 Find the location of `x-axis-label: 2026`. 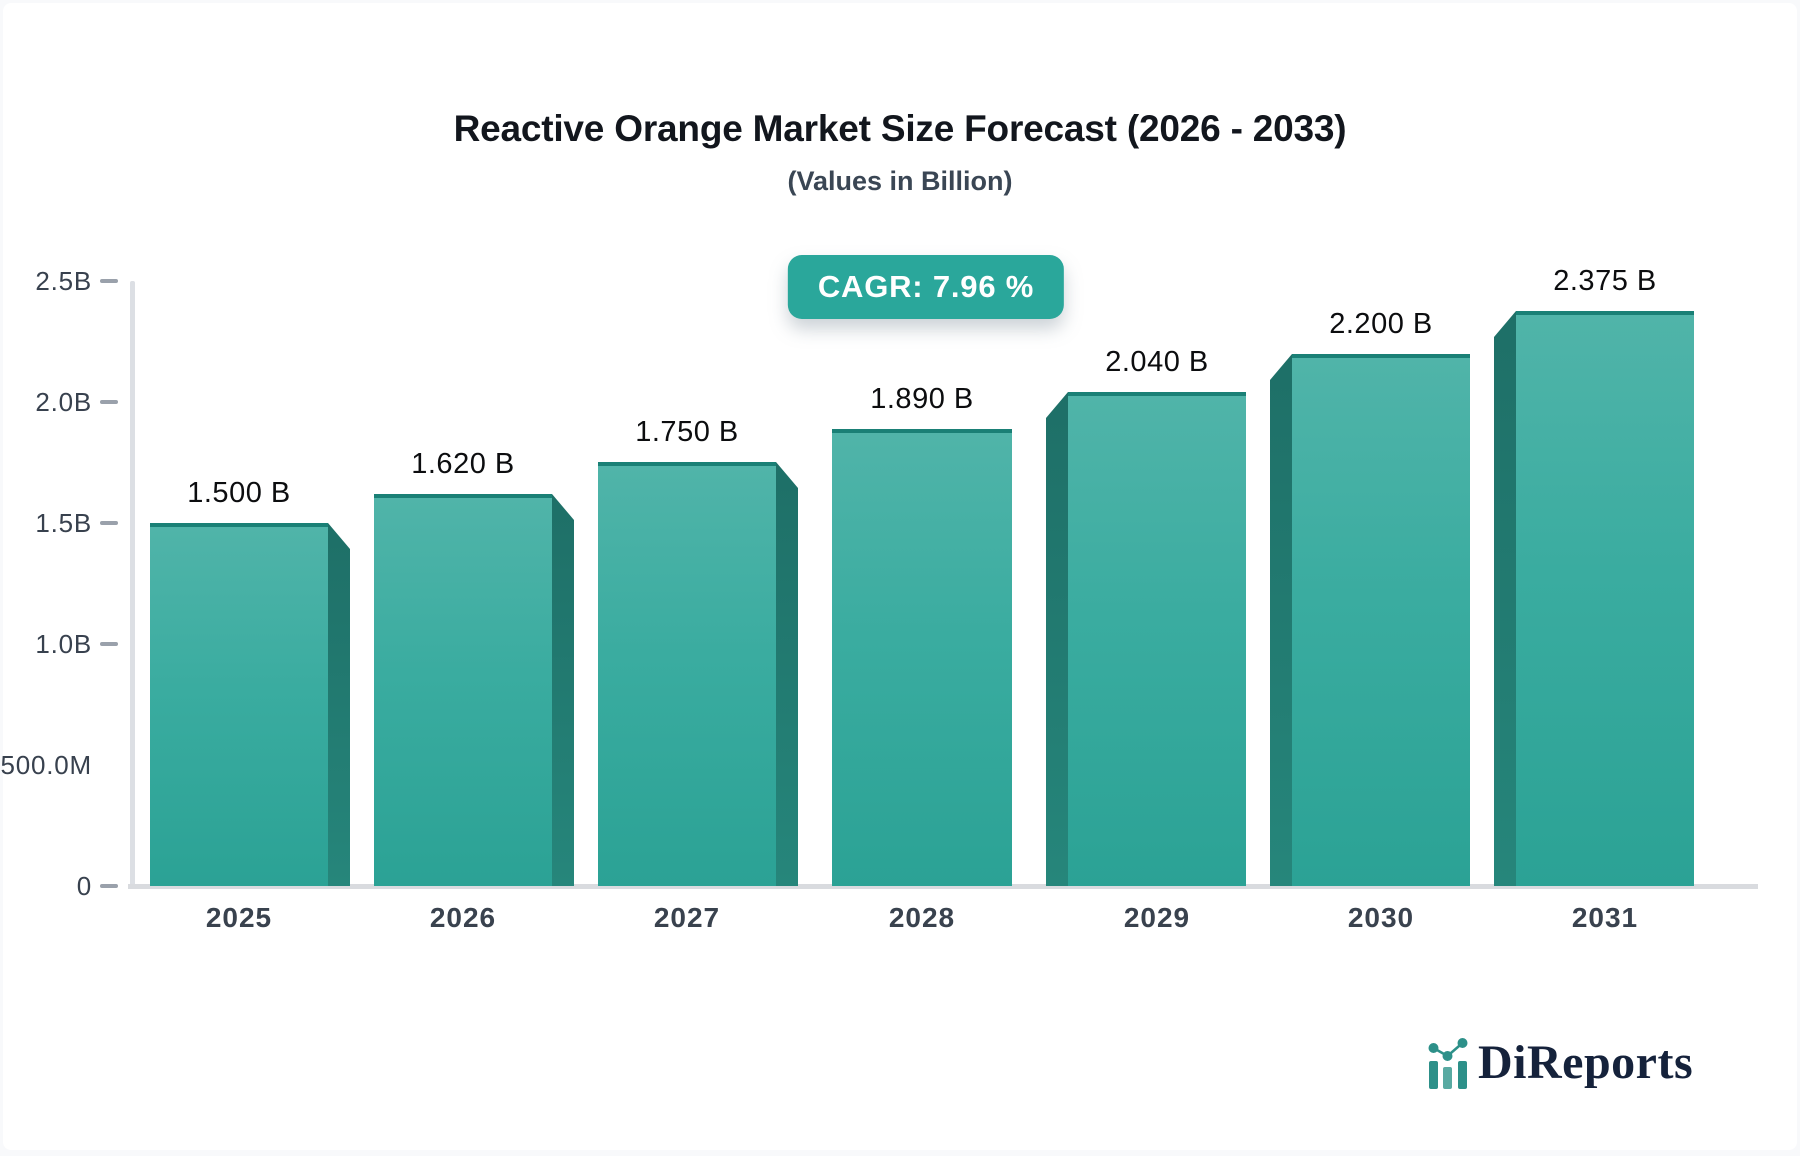

x-axis-label: 2026 is located at coordinates (463, 917).